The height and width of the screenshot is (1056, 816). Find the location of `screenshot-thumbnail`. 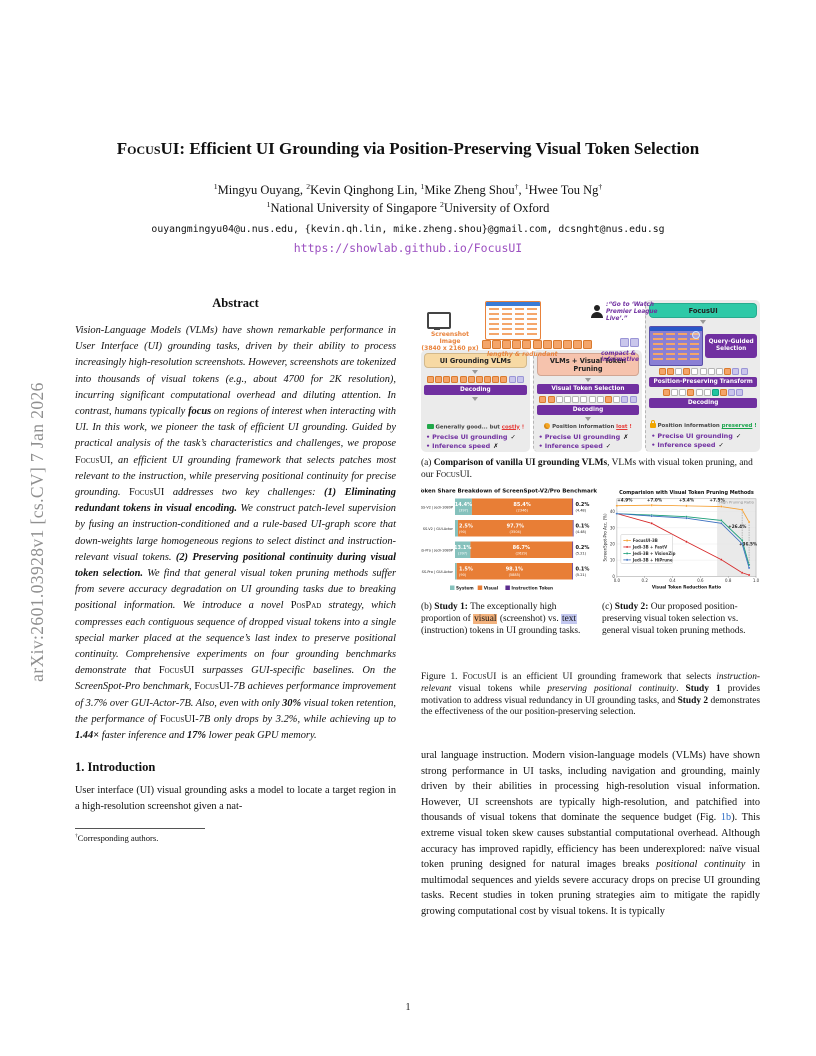

screenshot-thumbnail is located at coordinates (513, 320).